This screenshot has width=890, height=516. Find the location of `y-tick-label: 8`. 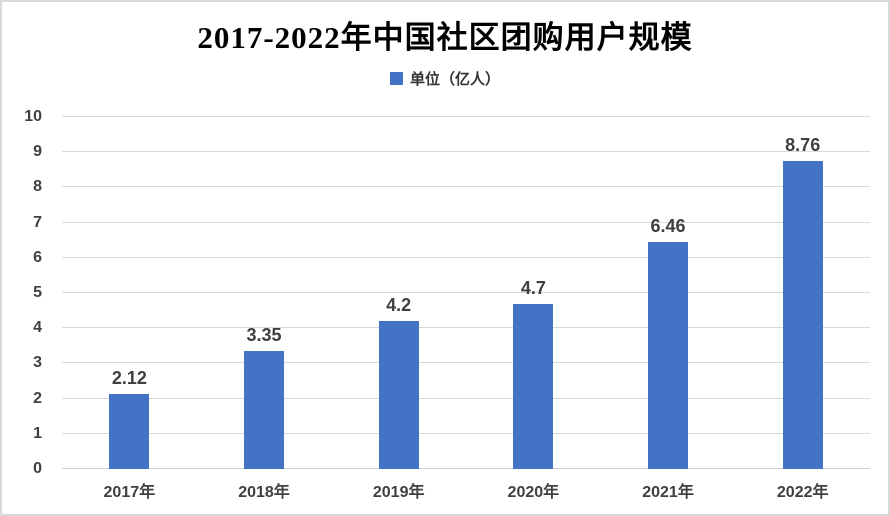

y-tick-label: 8 is located at coordinates (37, 187).